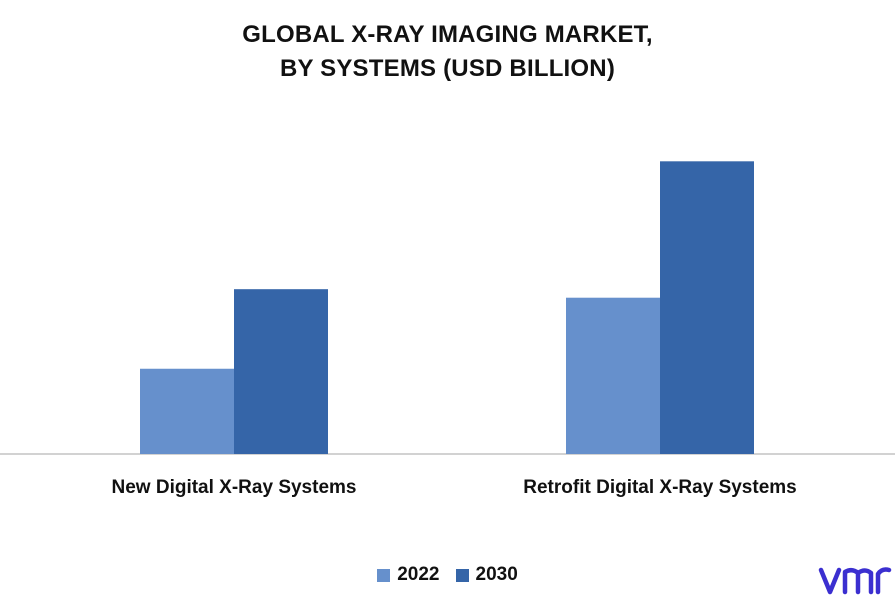  Describe the element at coordinates (447, 575) in the screenshot. I see `legend: 2022 2030` at that location.